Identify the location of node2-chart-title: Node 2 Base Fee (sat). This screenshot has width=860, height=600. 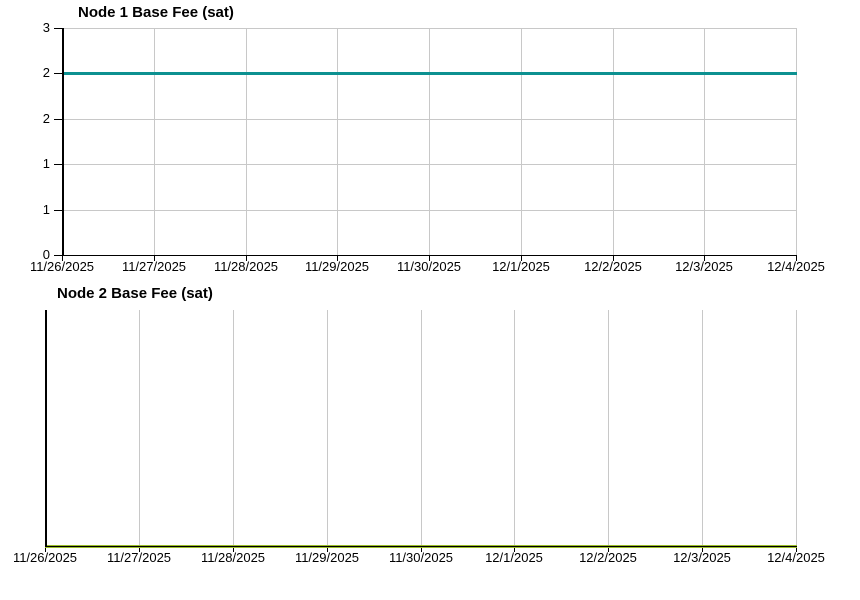
(135, 293).